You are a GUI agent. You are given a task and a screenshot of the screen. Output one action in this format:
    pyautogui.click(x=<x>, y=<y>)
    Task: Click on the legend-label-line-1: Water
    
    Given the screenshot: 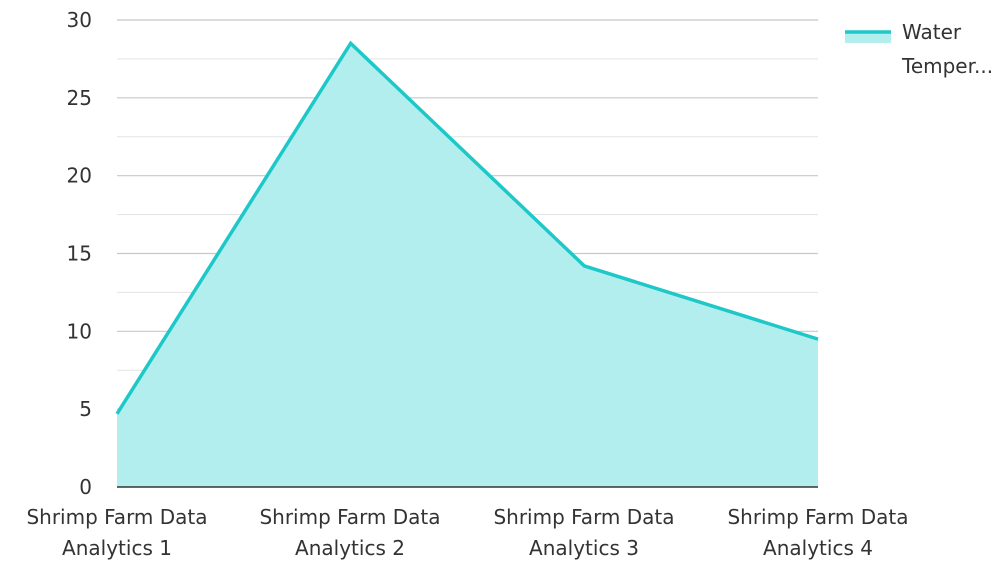 What is the action you would take?
    pyautogui.click(x=932, y=32)
    